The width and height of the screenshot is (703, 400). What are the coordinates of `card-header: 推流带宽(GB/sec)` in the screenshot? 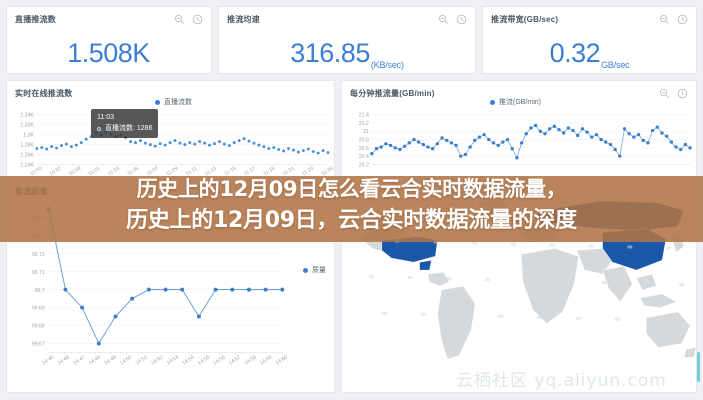 It's located at (589, 19).